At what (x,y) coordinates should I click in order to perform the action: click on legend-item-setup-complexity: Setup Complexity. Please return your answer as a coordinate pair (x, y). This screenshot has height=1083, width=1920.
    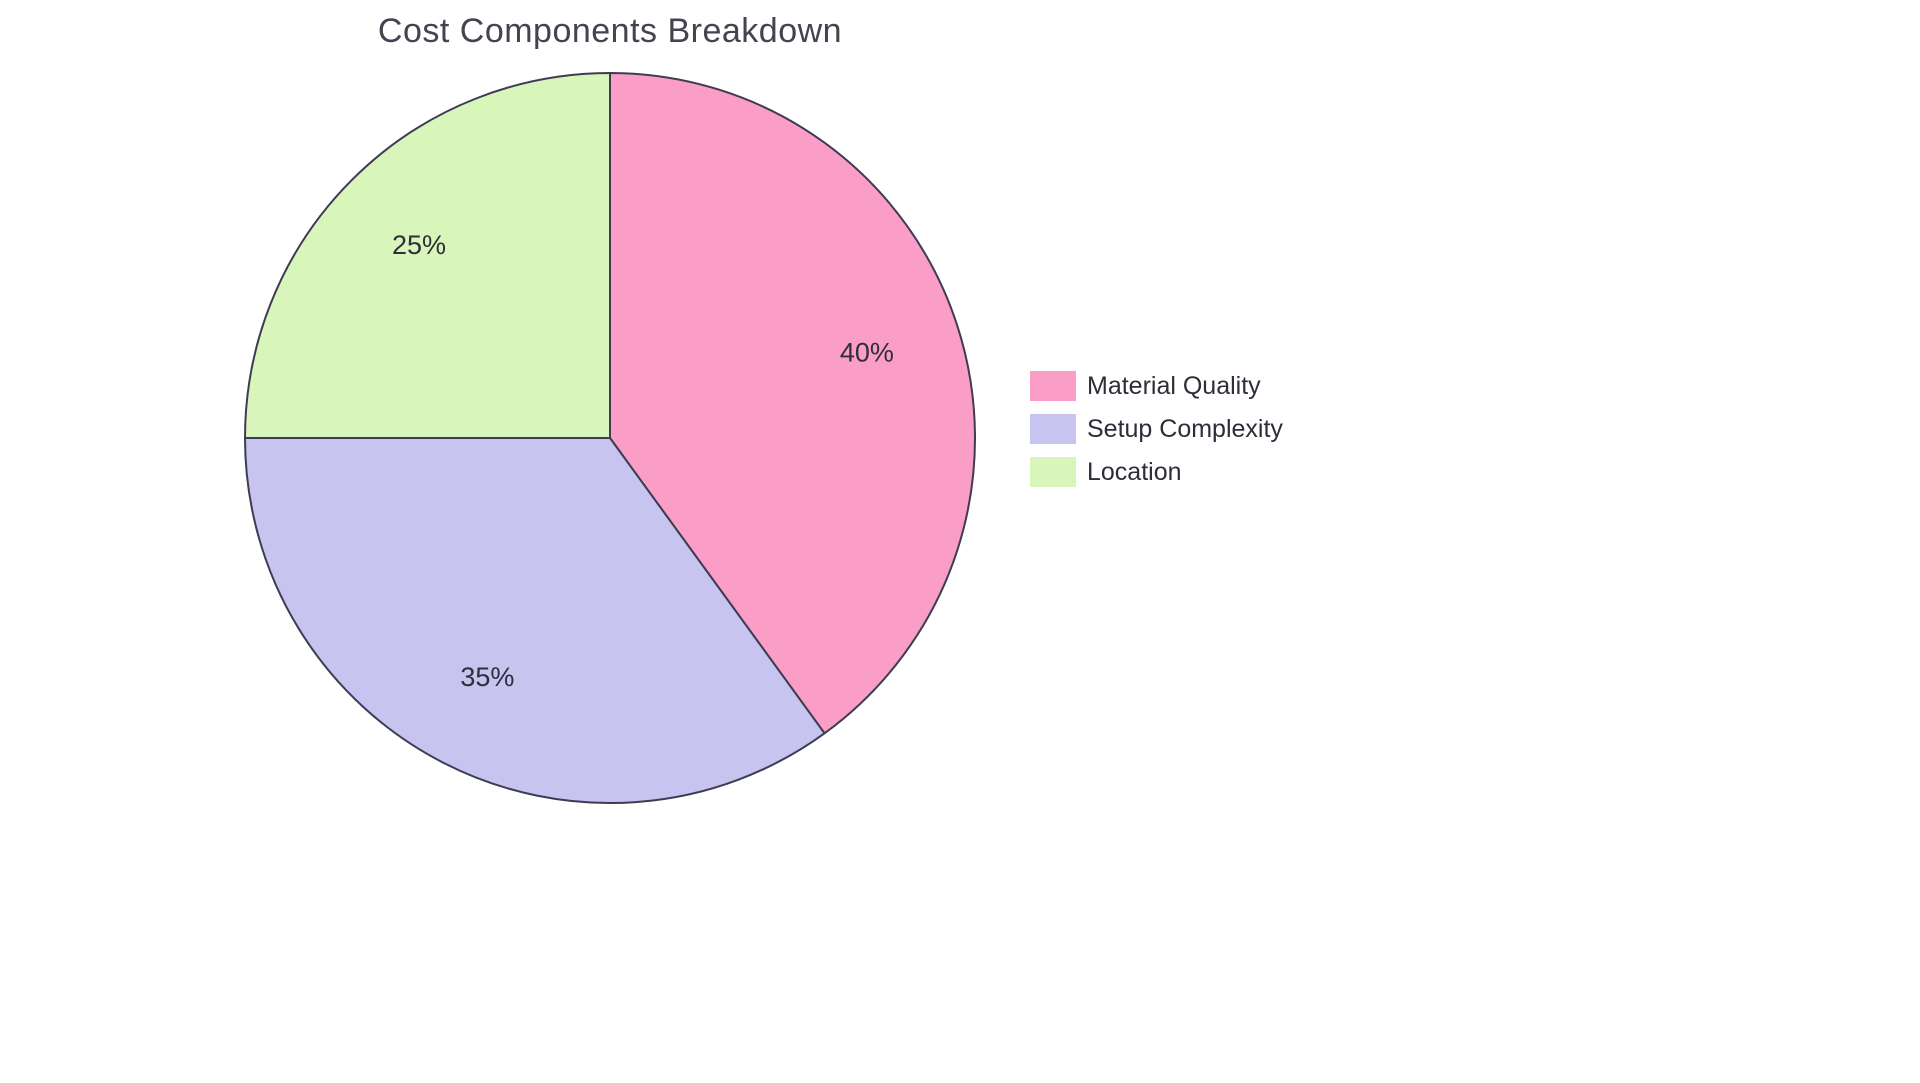
    Looking at the image, I should click on (1156, 429).